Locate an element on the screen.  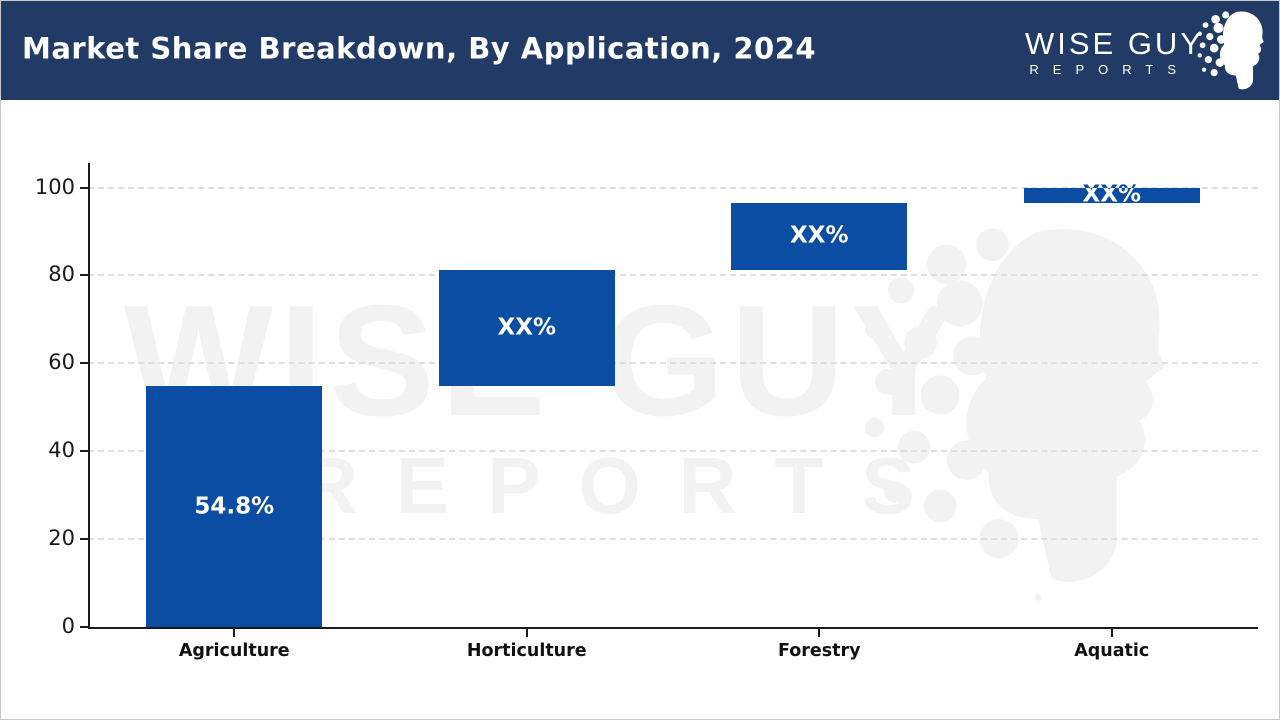
x-axis-tick-horticulture is located at coordinates (526, 633).